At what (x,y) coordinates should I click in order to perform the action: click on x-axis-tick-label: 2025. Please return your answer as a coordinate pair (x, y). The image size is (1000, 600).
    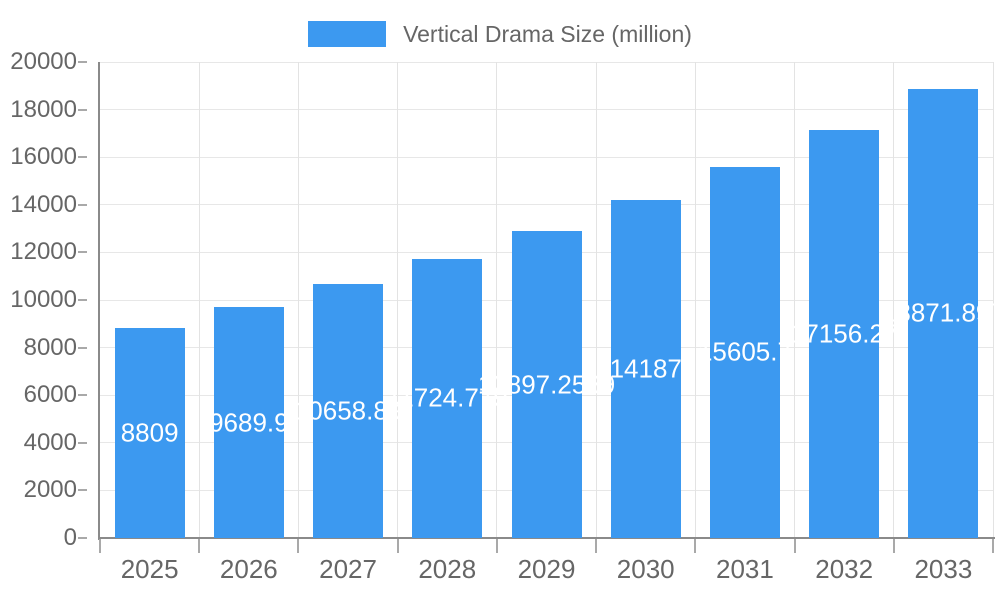
    Looking at the image, I should click on (149, 569).